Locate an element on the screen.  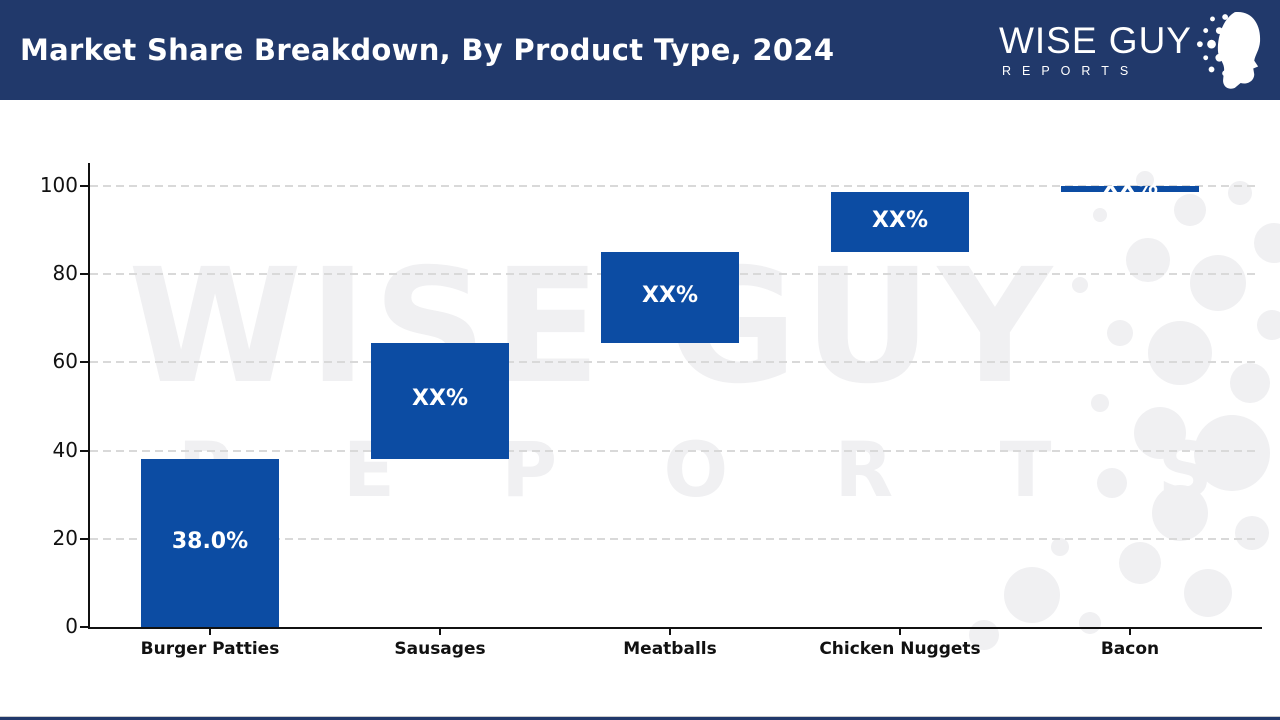
x-category-label-sausages: Sausages is located at coordinates (440, 649).